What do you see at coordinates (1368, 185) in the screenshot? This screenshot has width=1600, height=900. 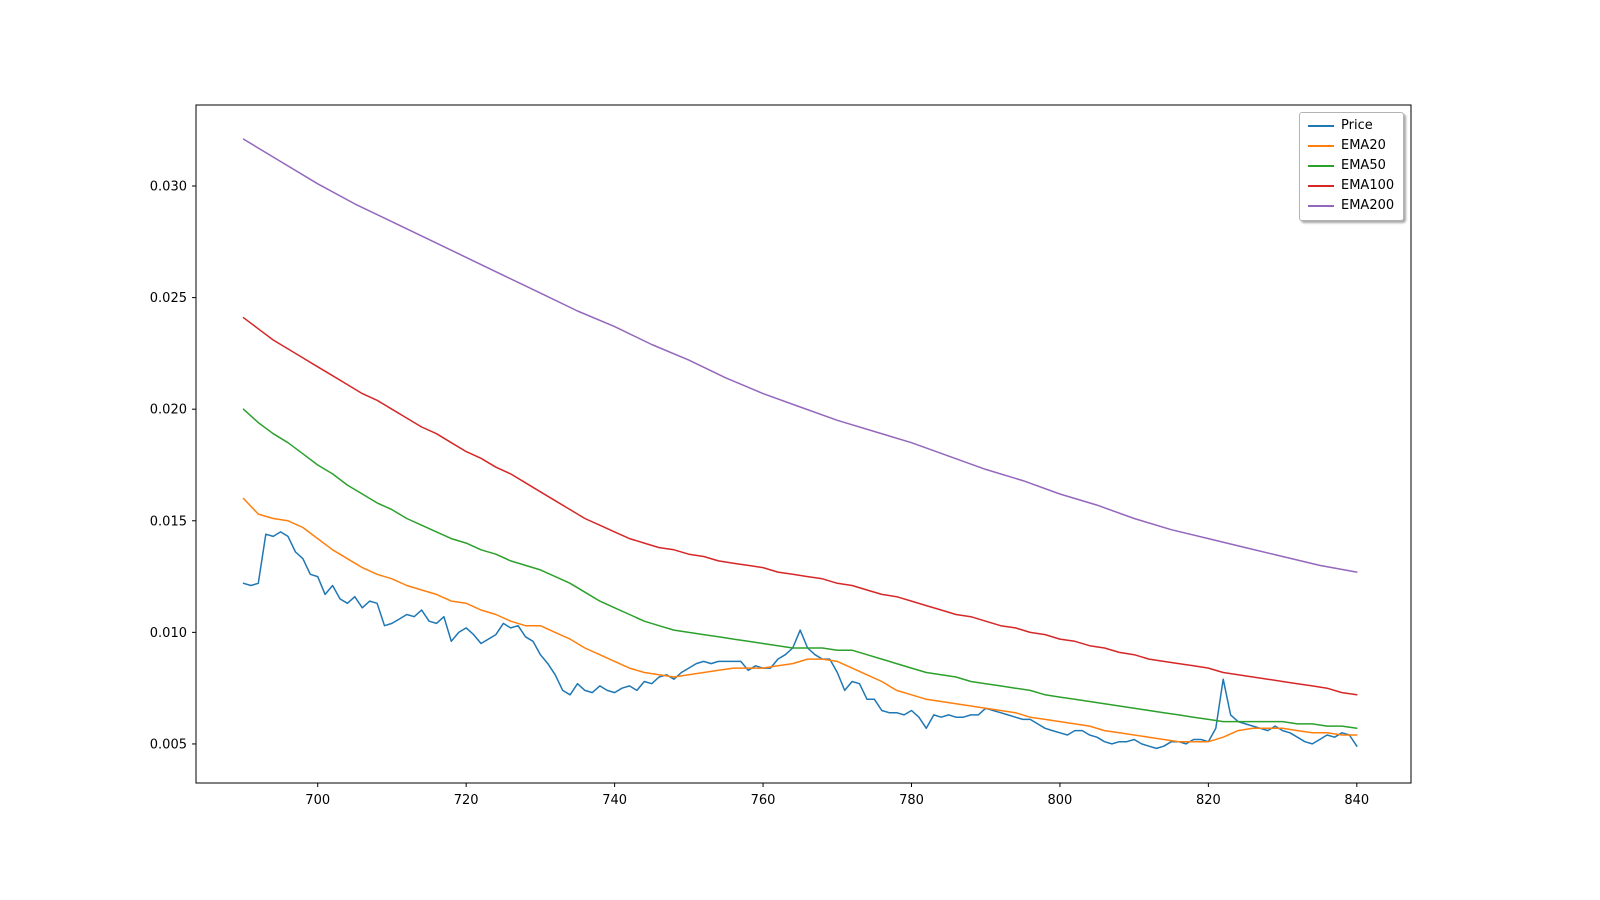 I see `legend-label-ema100: EMA100` at bounding box center [1368, 185].